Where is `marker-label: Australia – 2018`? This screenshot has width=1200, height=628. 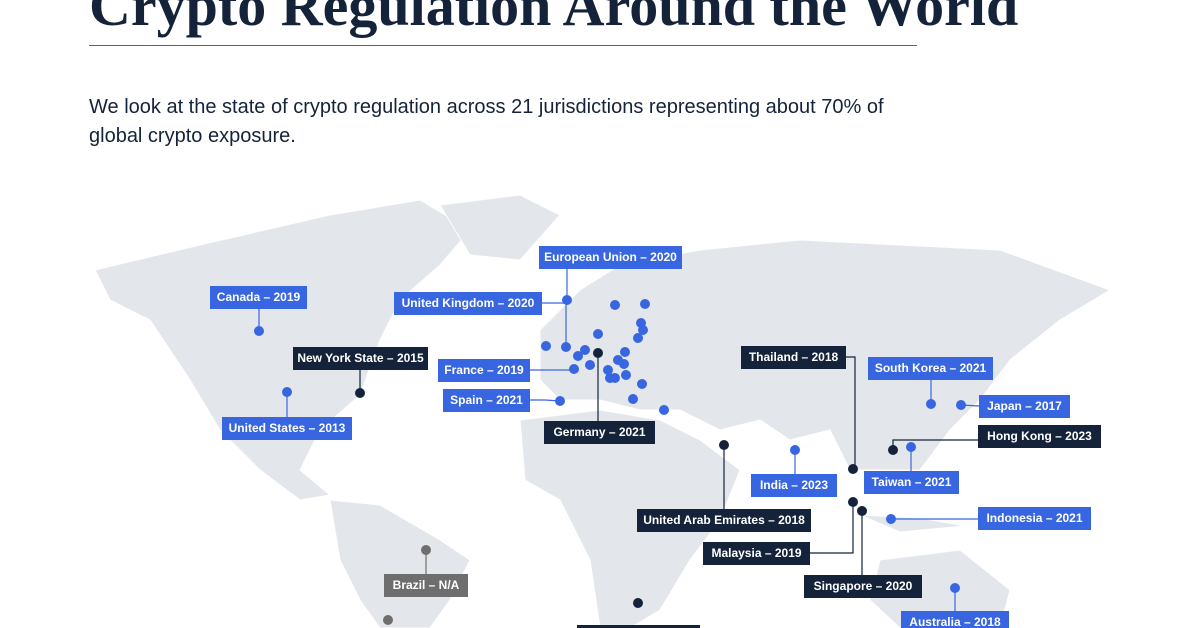 marker-label: Australia – 2018 is located at coordinates (955, 621).